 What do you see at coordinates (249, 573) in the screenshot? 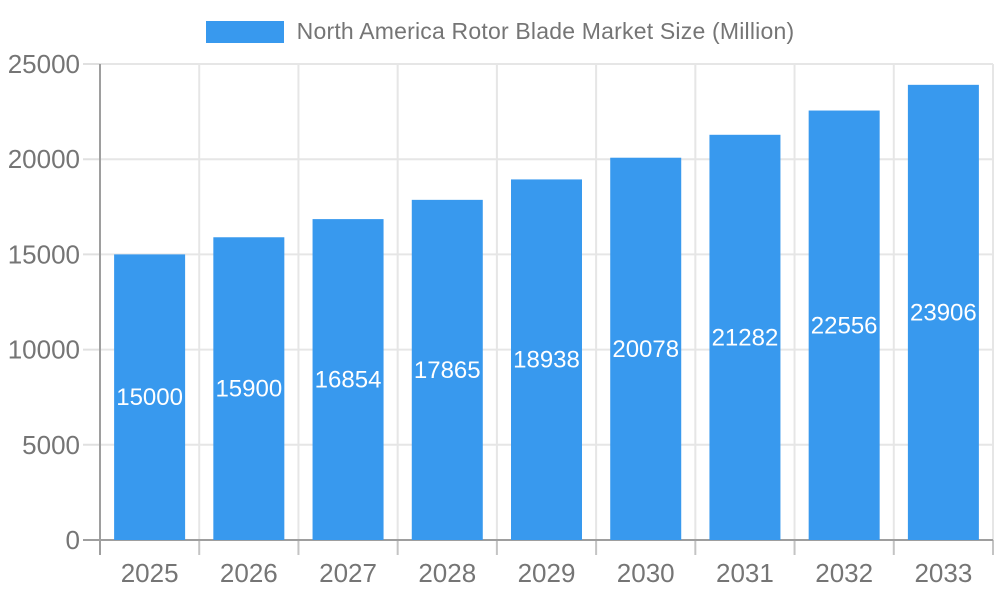
I see `x-tick-label: 2026` at bounding box center [249, 573].